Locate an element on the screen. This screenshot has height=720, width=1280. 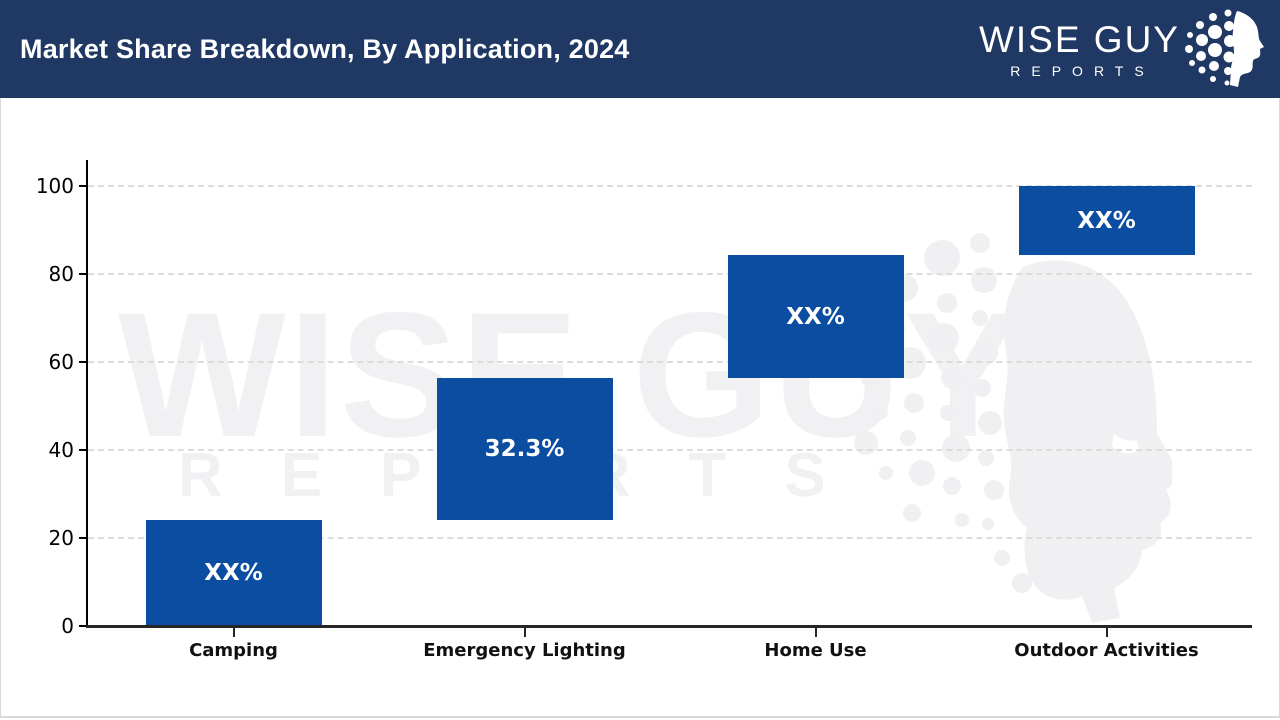
bar-outdoor-activities: XX% is located at coordinates (1106, 221).